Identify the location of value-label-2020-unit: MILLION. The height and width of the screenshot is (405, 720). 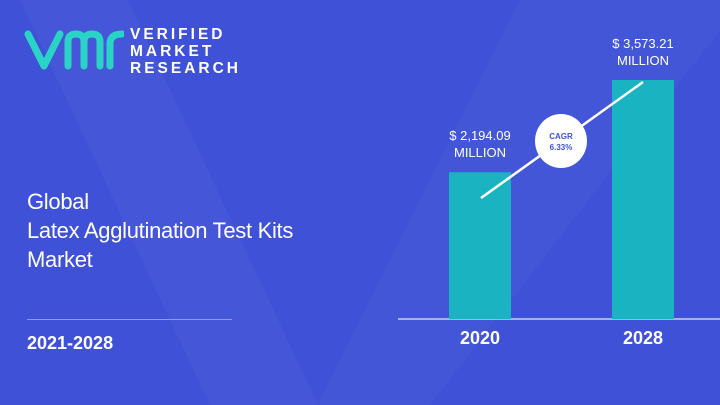
(480, 152).